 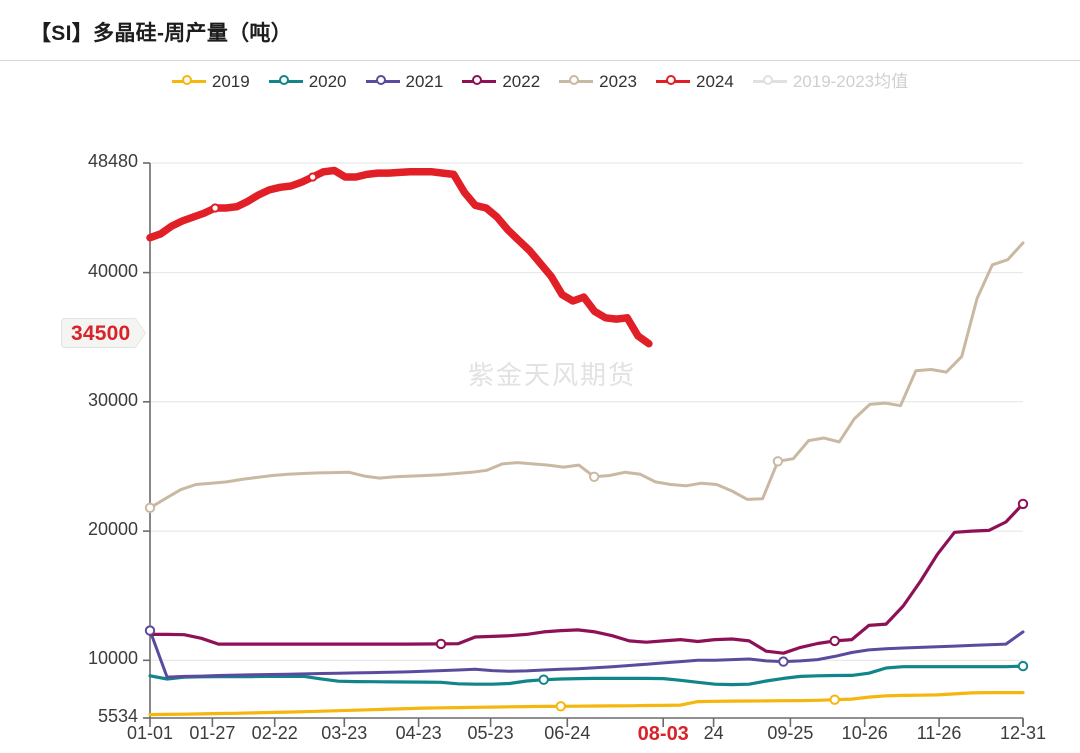 I want to click on y-axis-tick-label: 5534, so click(x=117, y=716).